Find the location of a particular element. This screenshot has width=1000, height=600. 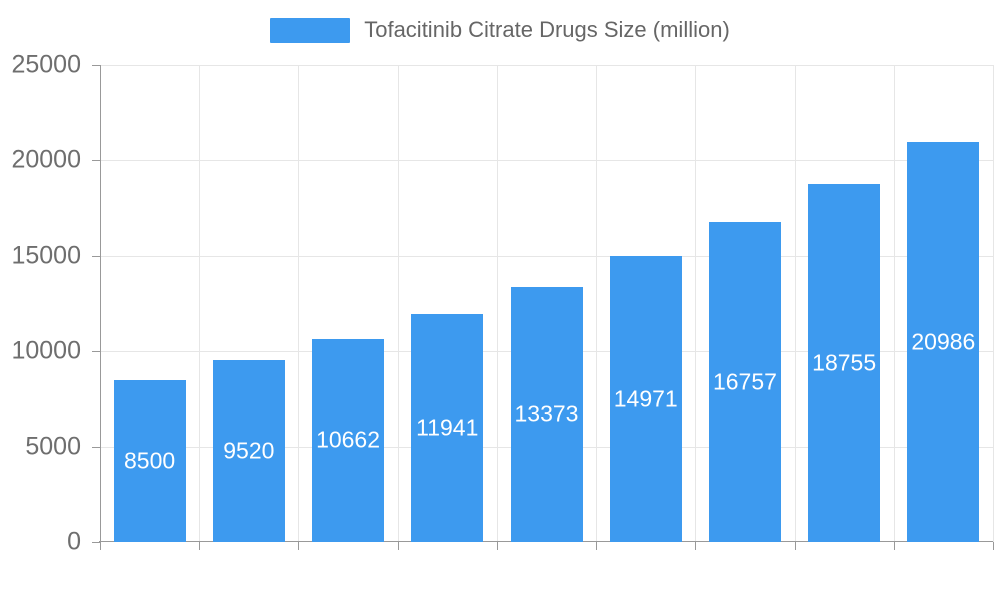

bar-value-label: 18755 is located at coordinates (844, 362).